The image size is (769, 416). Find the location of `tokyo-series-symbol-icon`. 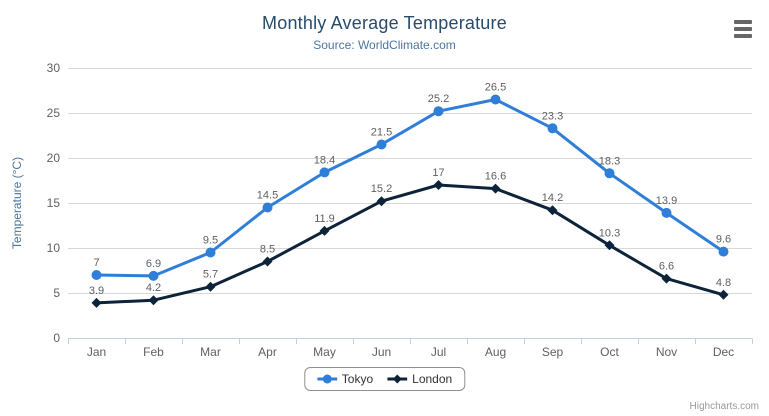

tokyo-series-symbol-icon is located at coordinates (326, 379).